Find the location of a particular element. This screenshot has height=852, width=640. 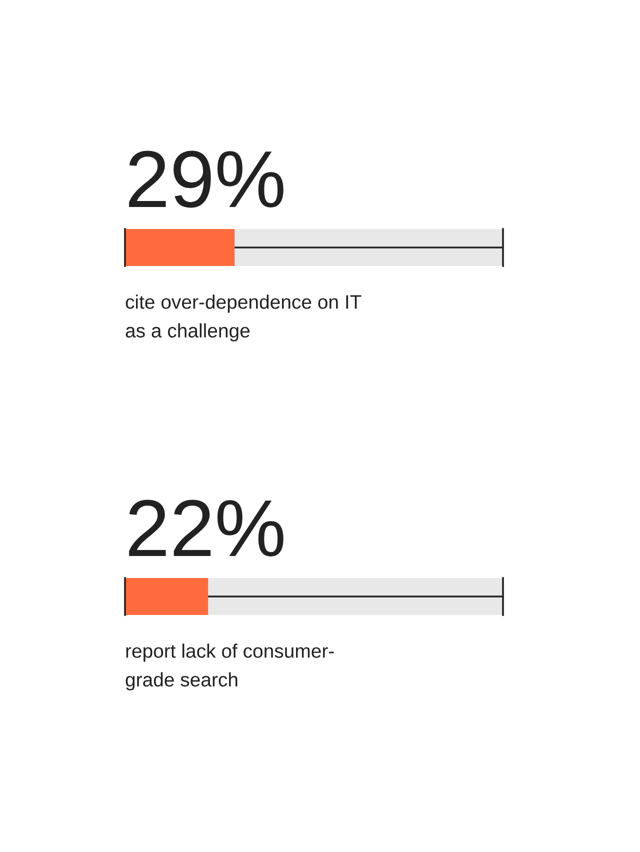

text: cite over-dependence on IT as a challenge is located at coordinates (244, 318).